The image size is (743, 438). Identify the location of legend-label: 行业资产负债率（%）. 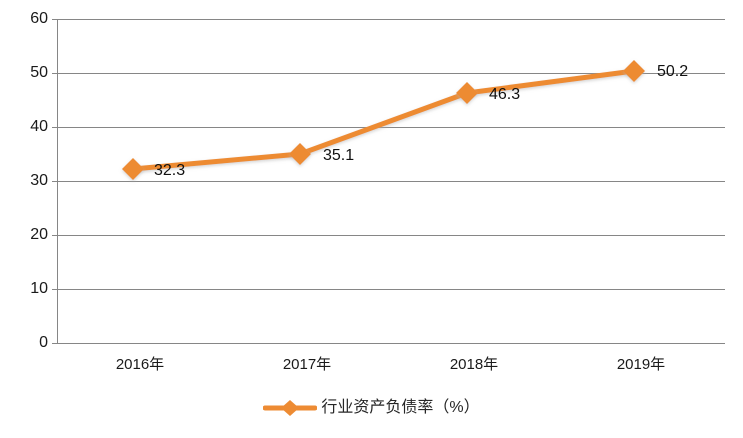
(400, 407).